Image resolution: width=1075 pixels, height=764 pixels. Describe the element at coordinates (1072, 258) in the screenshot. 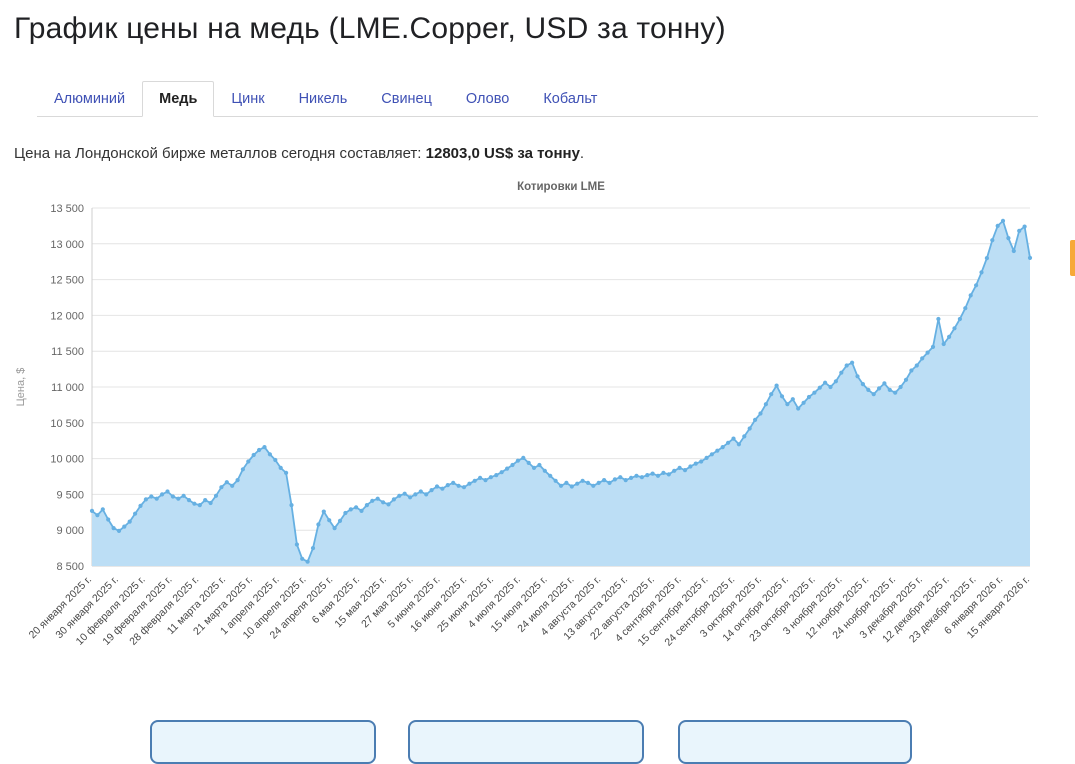

I see `scrollbar-thumb` at that location.